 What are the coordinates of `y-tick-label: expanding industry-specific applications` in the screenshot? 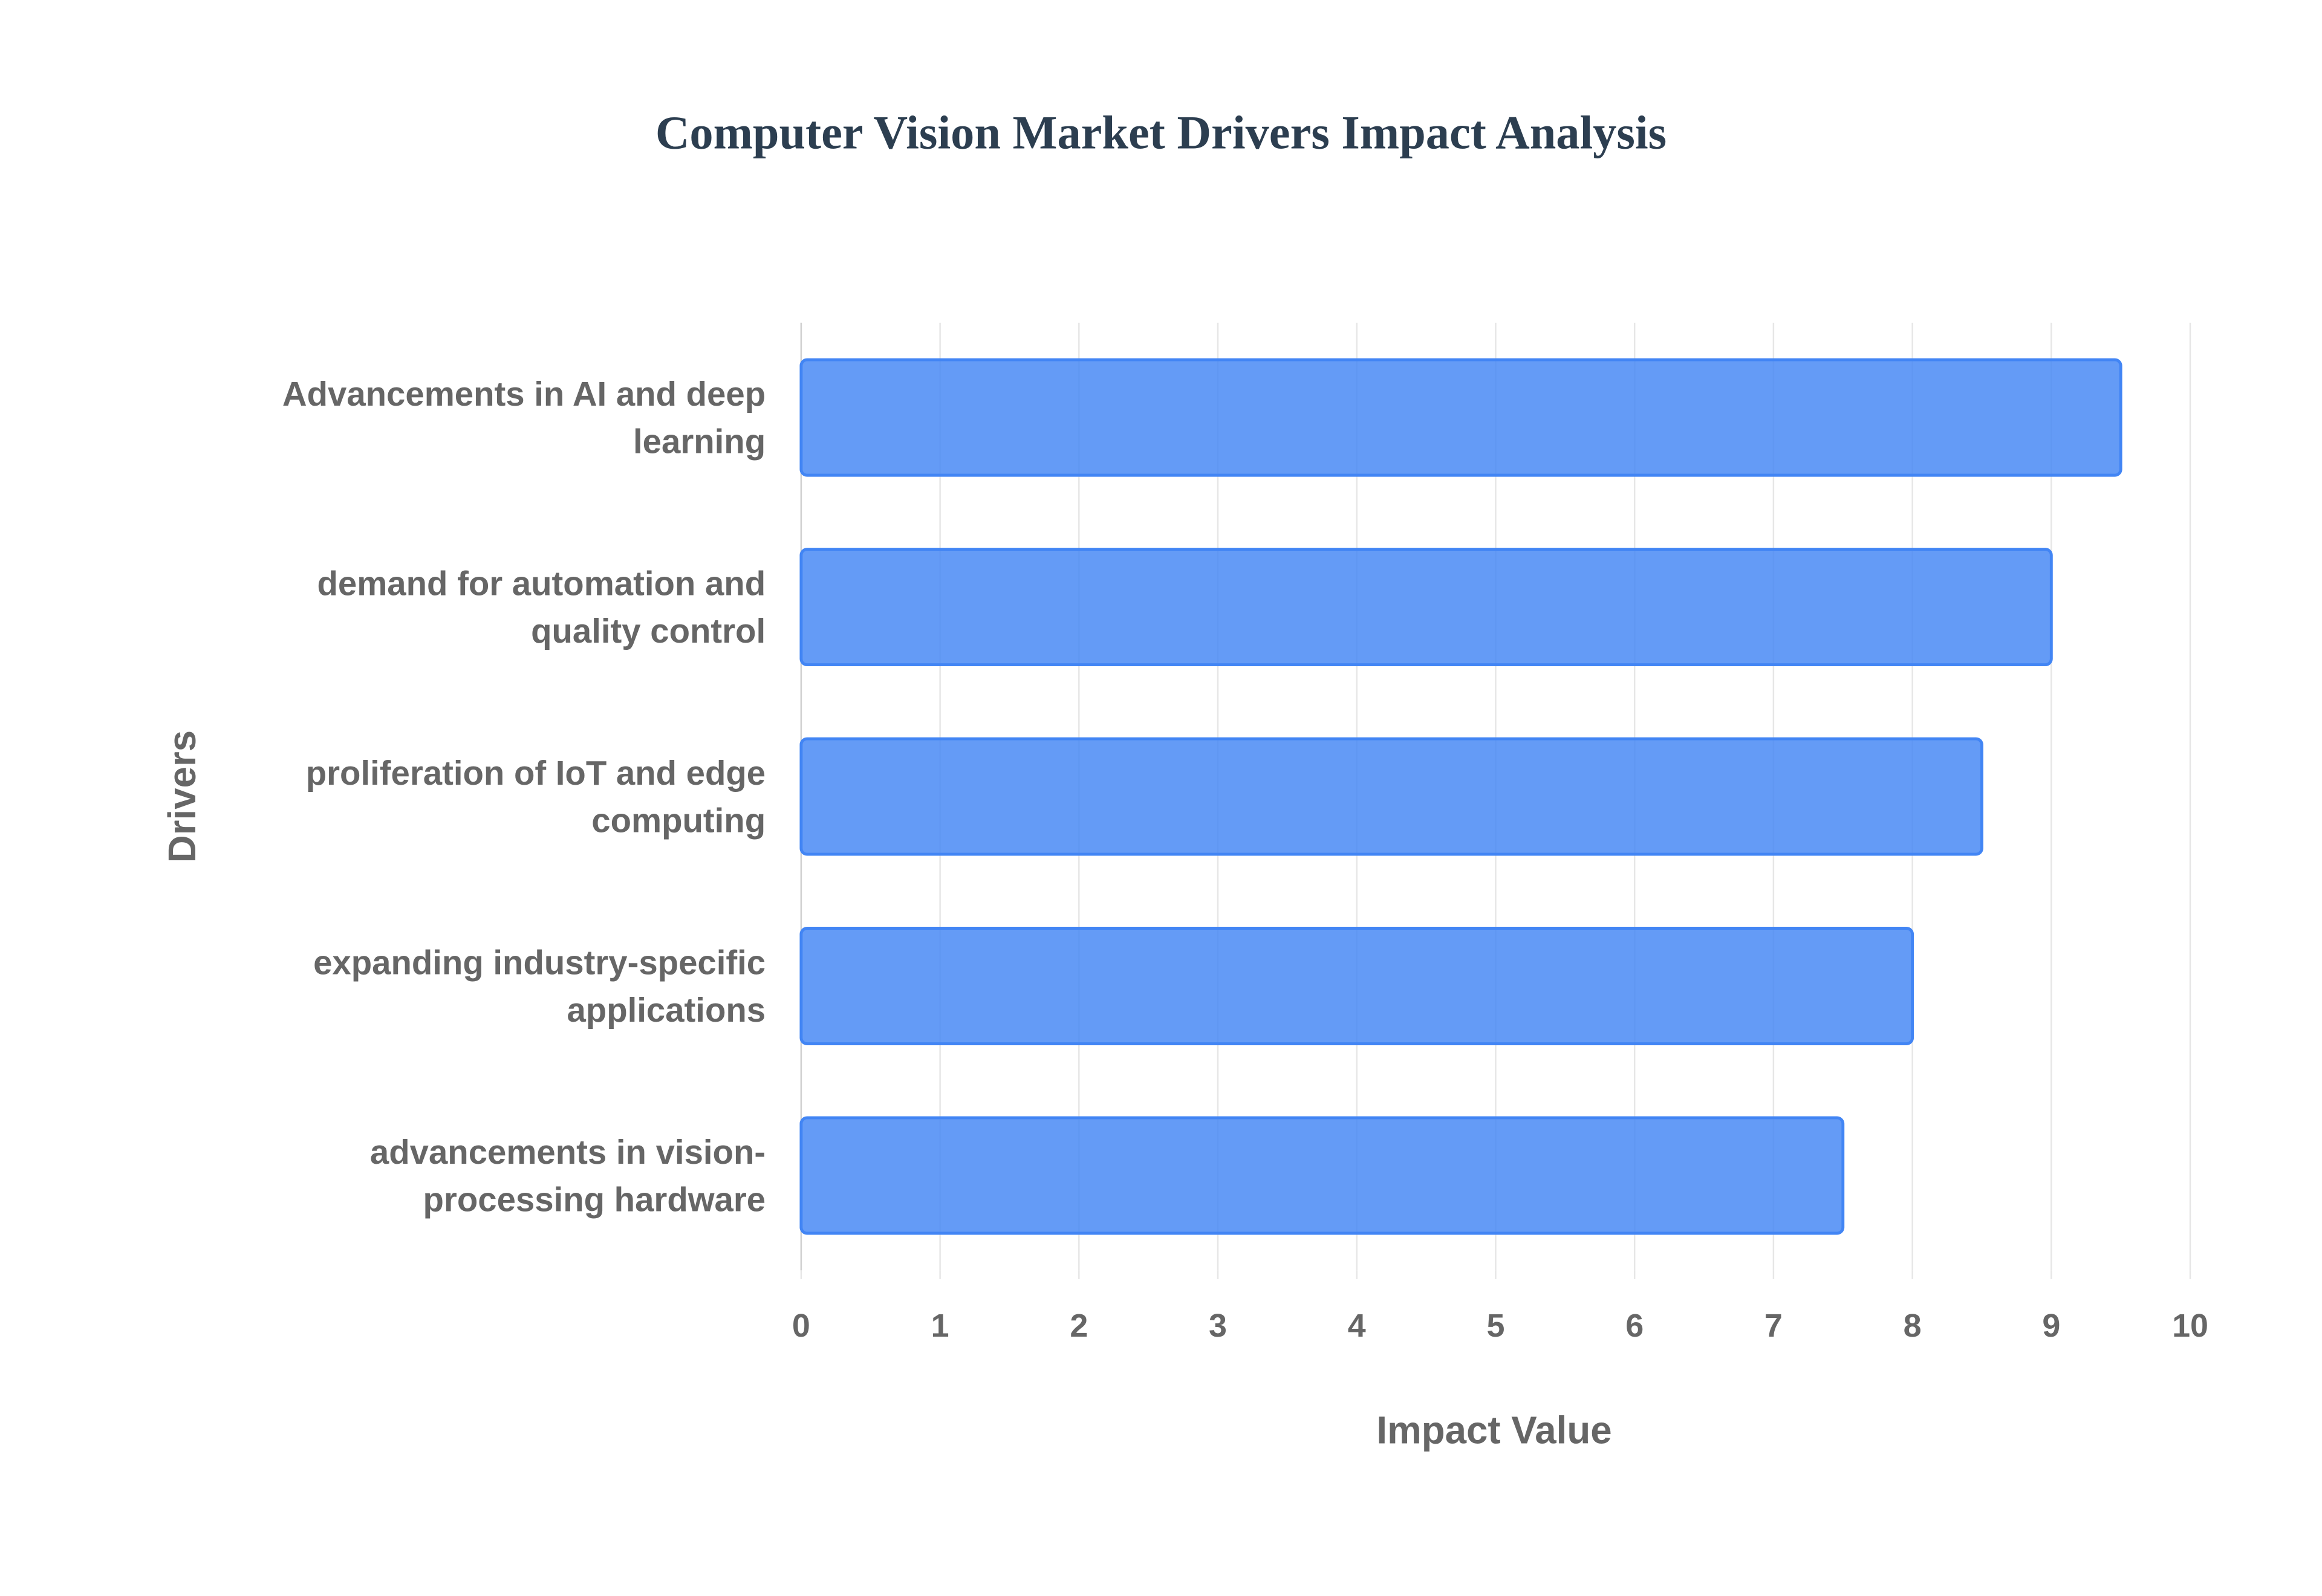 It's located at (539, 986).